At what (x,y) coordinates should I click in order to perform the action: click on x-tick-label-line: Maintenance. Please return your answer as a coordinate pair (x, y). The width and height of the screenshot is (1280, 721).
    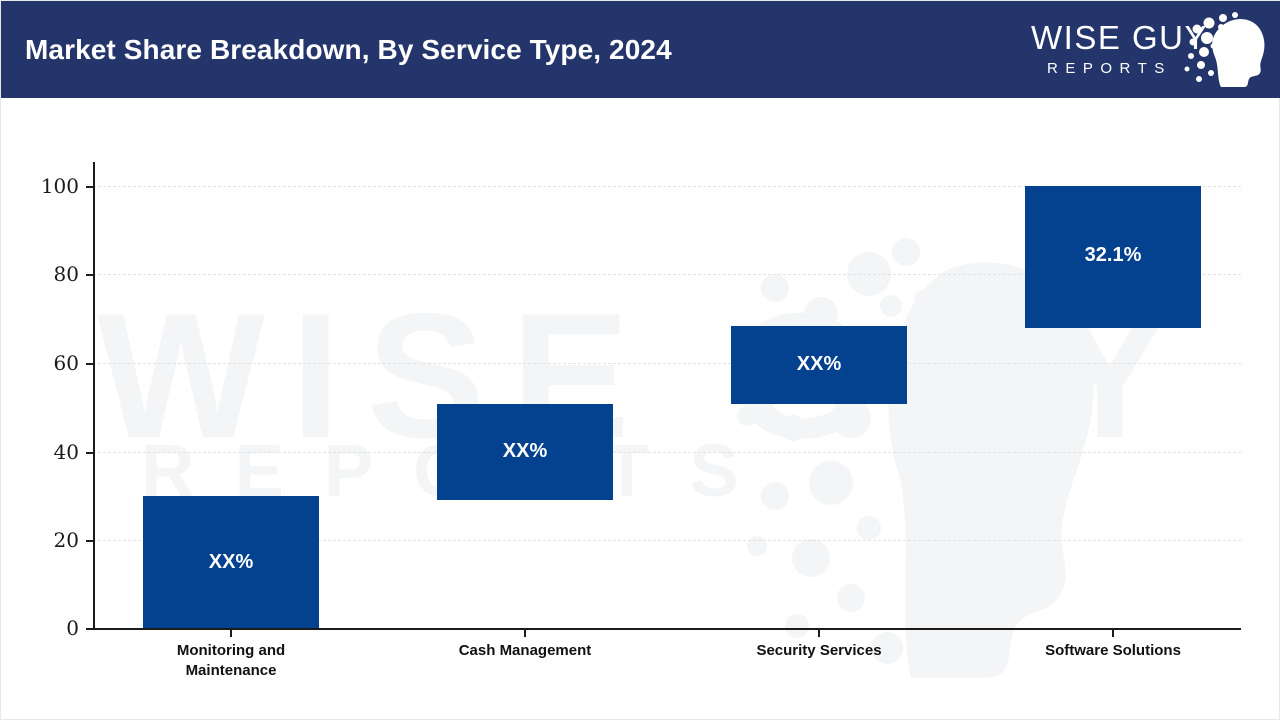
    Looking at the image, I should click on (231, 670).